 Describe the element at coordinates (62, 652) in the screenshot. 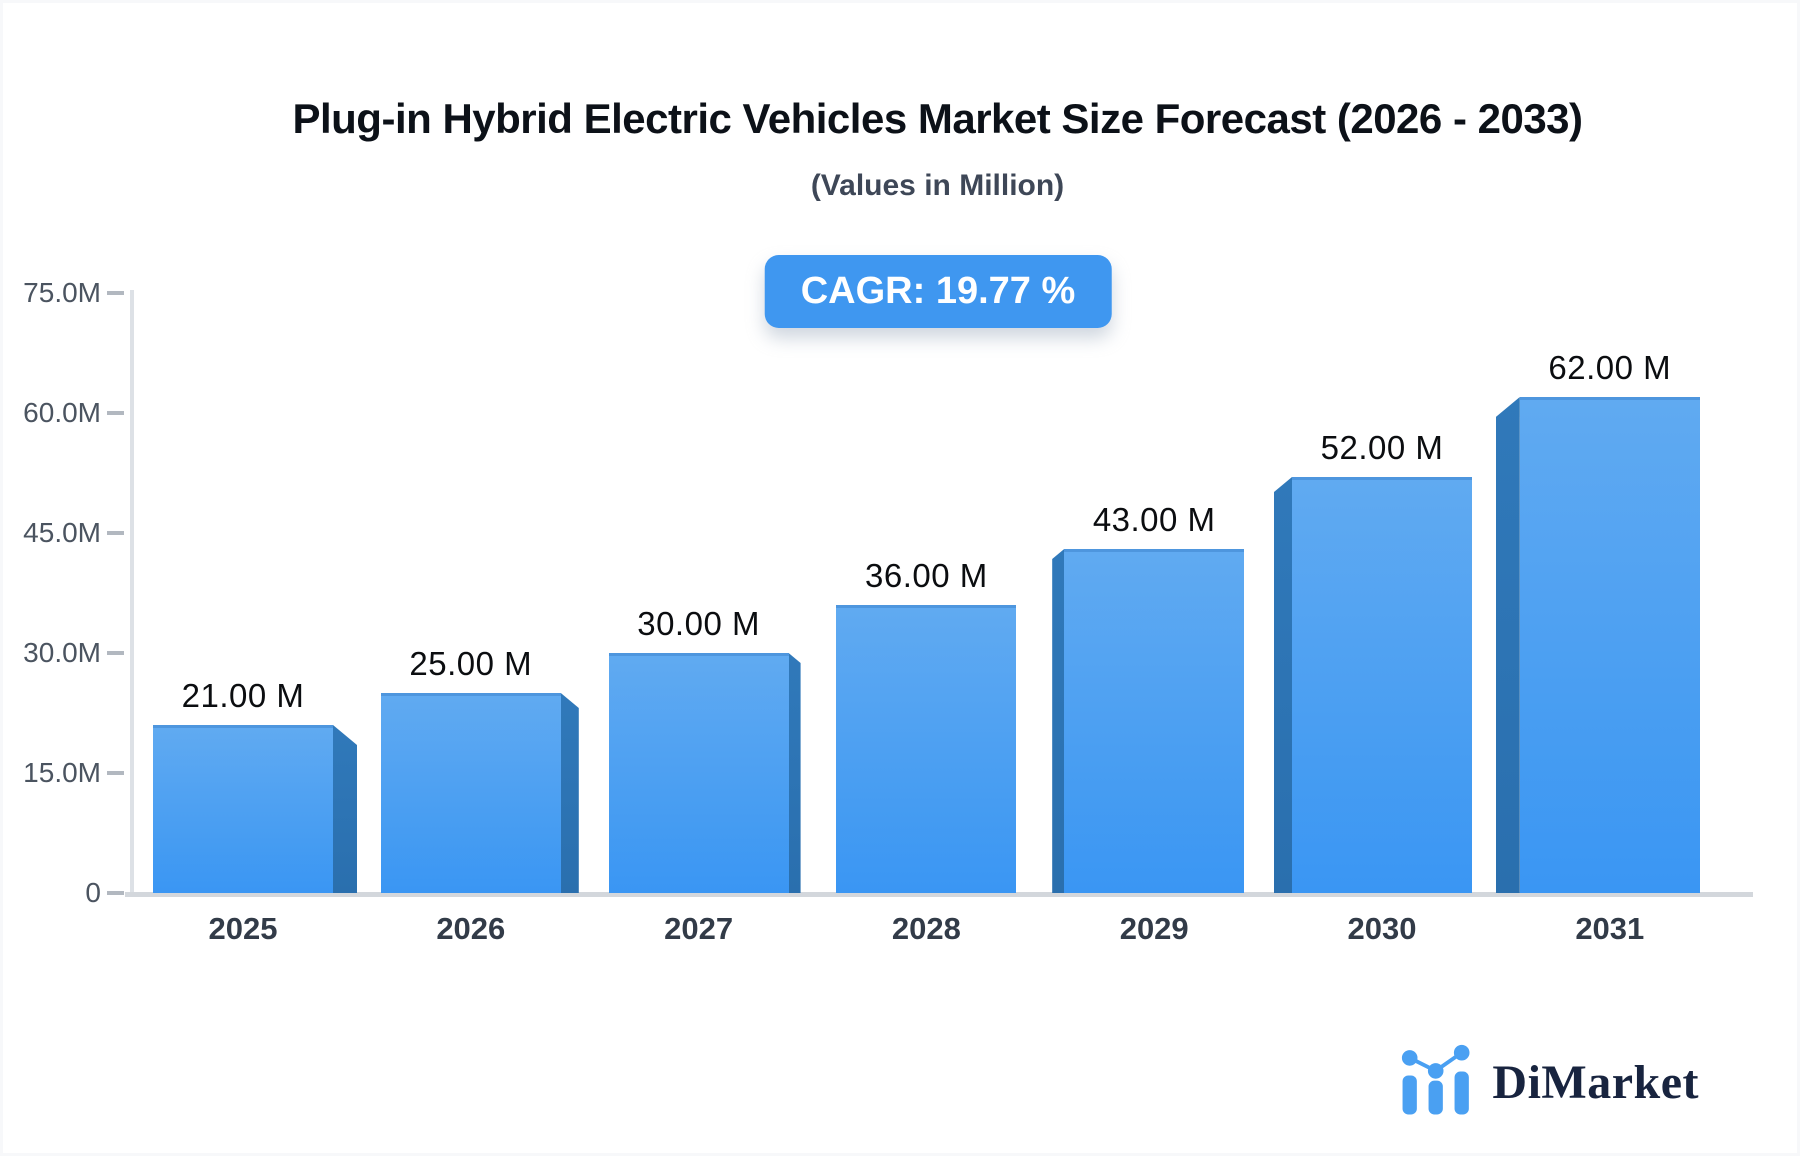

I see `y-axis-tick-label: 30.0M` at that location.